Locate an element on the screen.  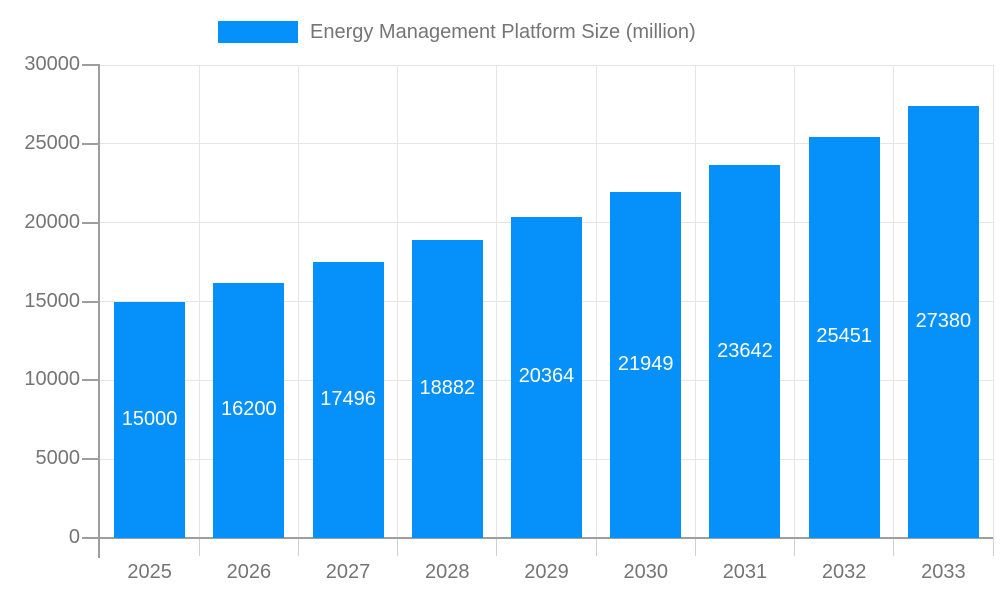
bar-value-label: 15000 is located at coordinates (149, 418).